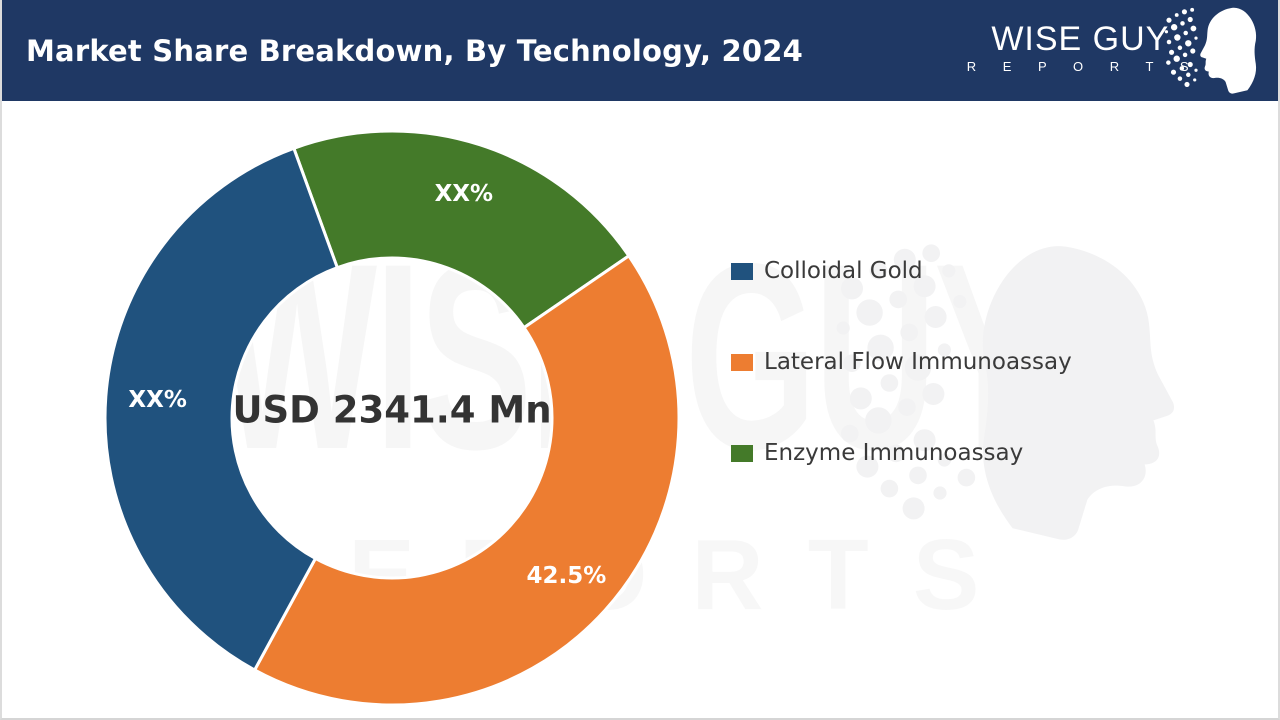 This screenshot has height=720, width=1280. Describe the element at coordinates (918, 362) in the screenshot. I see `legend-label: Lateral Flow Immunoassay` at that location.